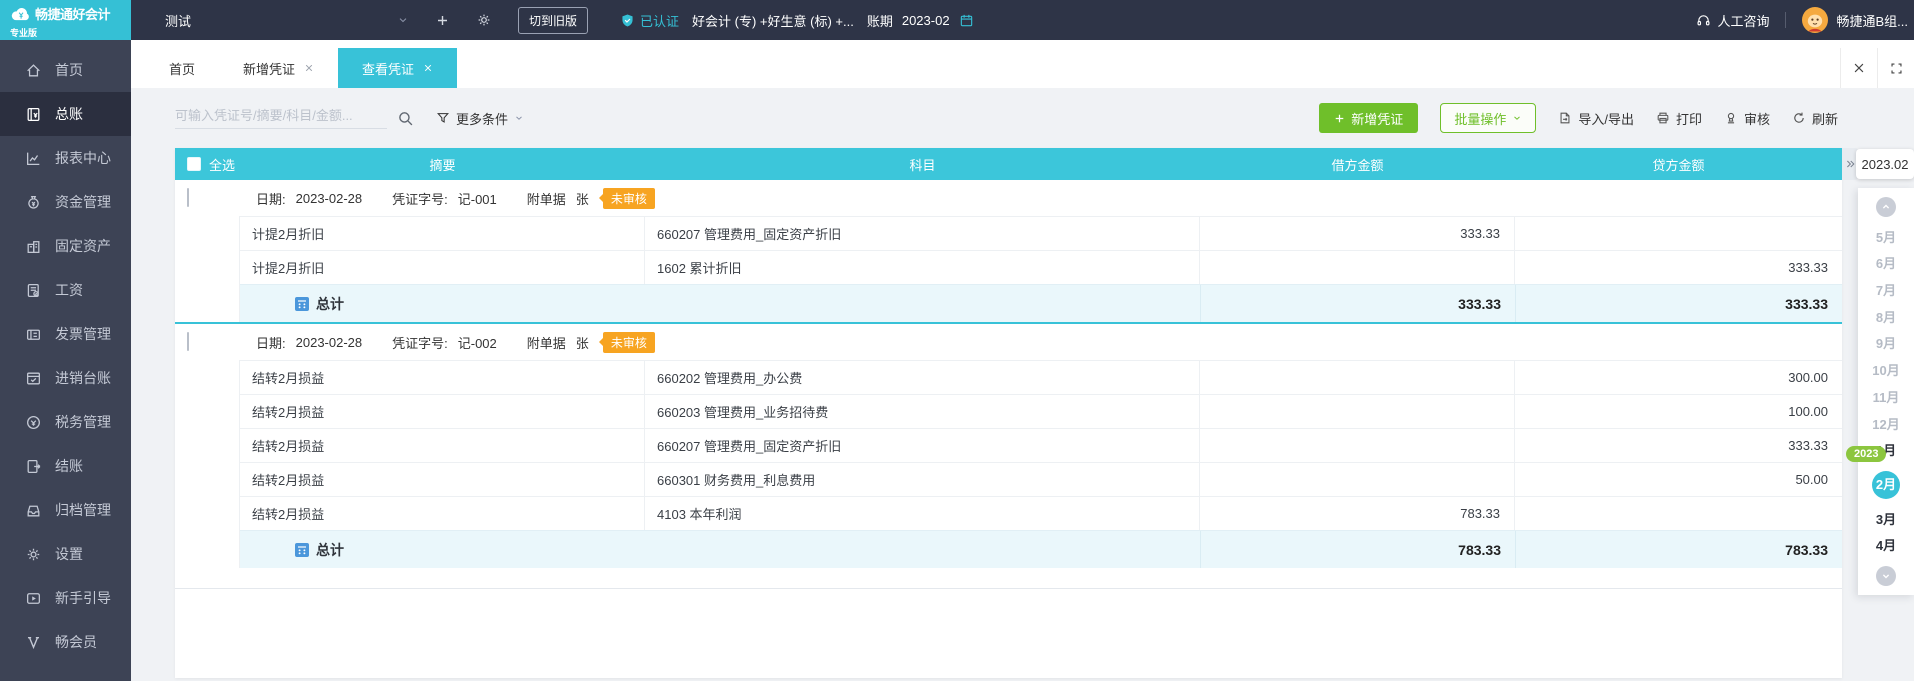 The width and height of the screenshot is (1914, 681). Describe the element at coordinates (1886, 291) in the screenshot. I see `month-item: 7月` at that location.